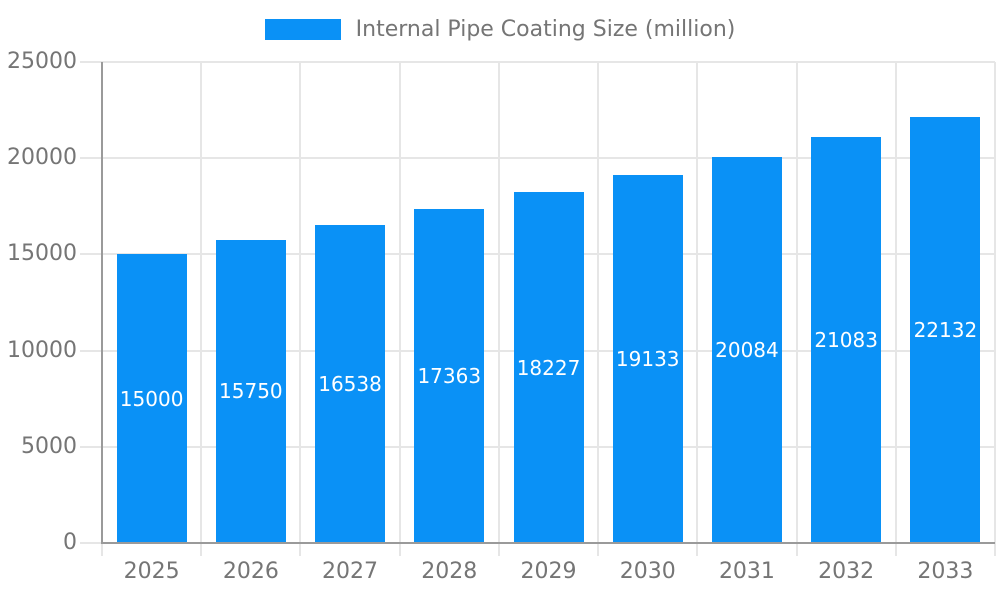 The image size is (1000, 600). What do you see at coordinates (49, 446) in the screenshot?
I see `y-tick-label: 5000` at bounding box center [49, 446].